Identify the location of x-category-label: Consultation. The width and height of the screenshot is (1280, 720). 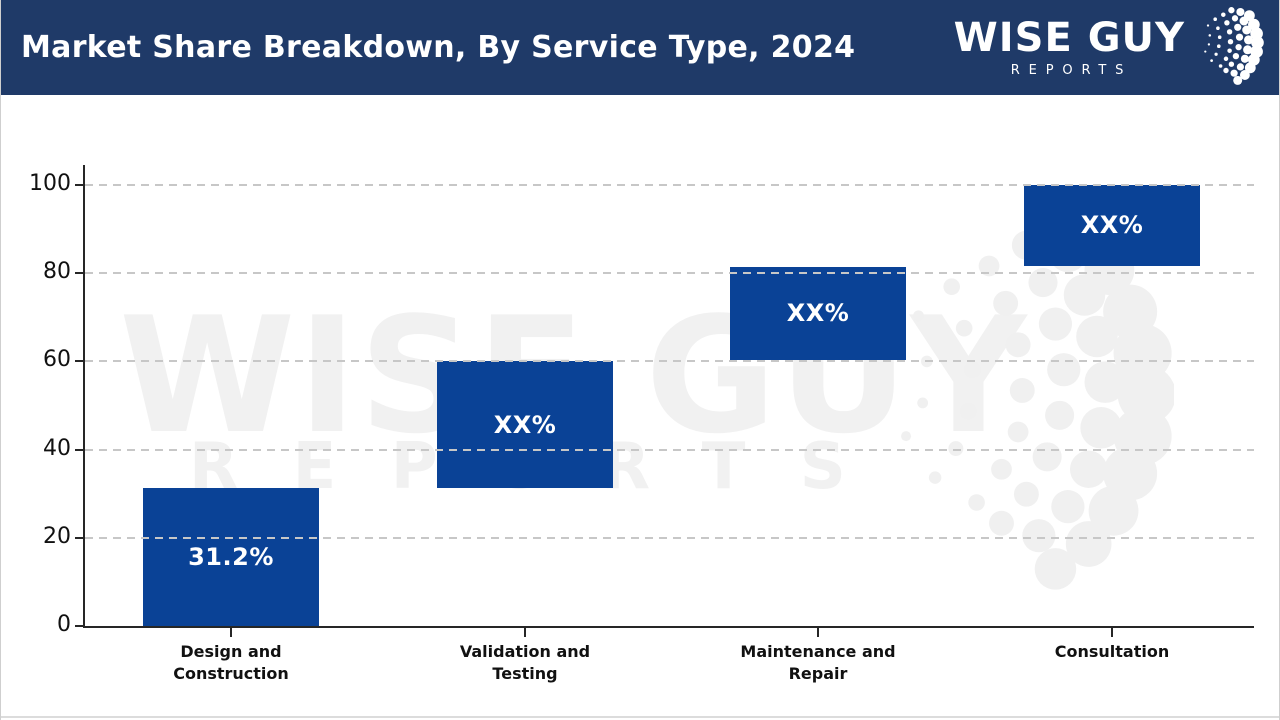
(1112, 651).